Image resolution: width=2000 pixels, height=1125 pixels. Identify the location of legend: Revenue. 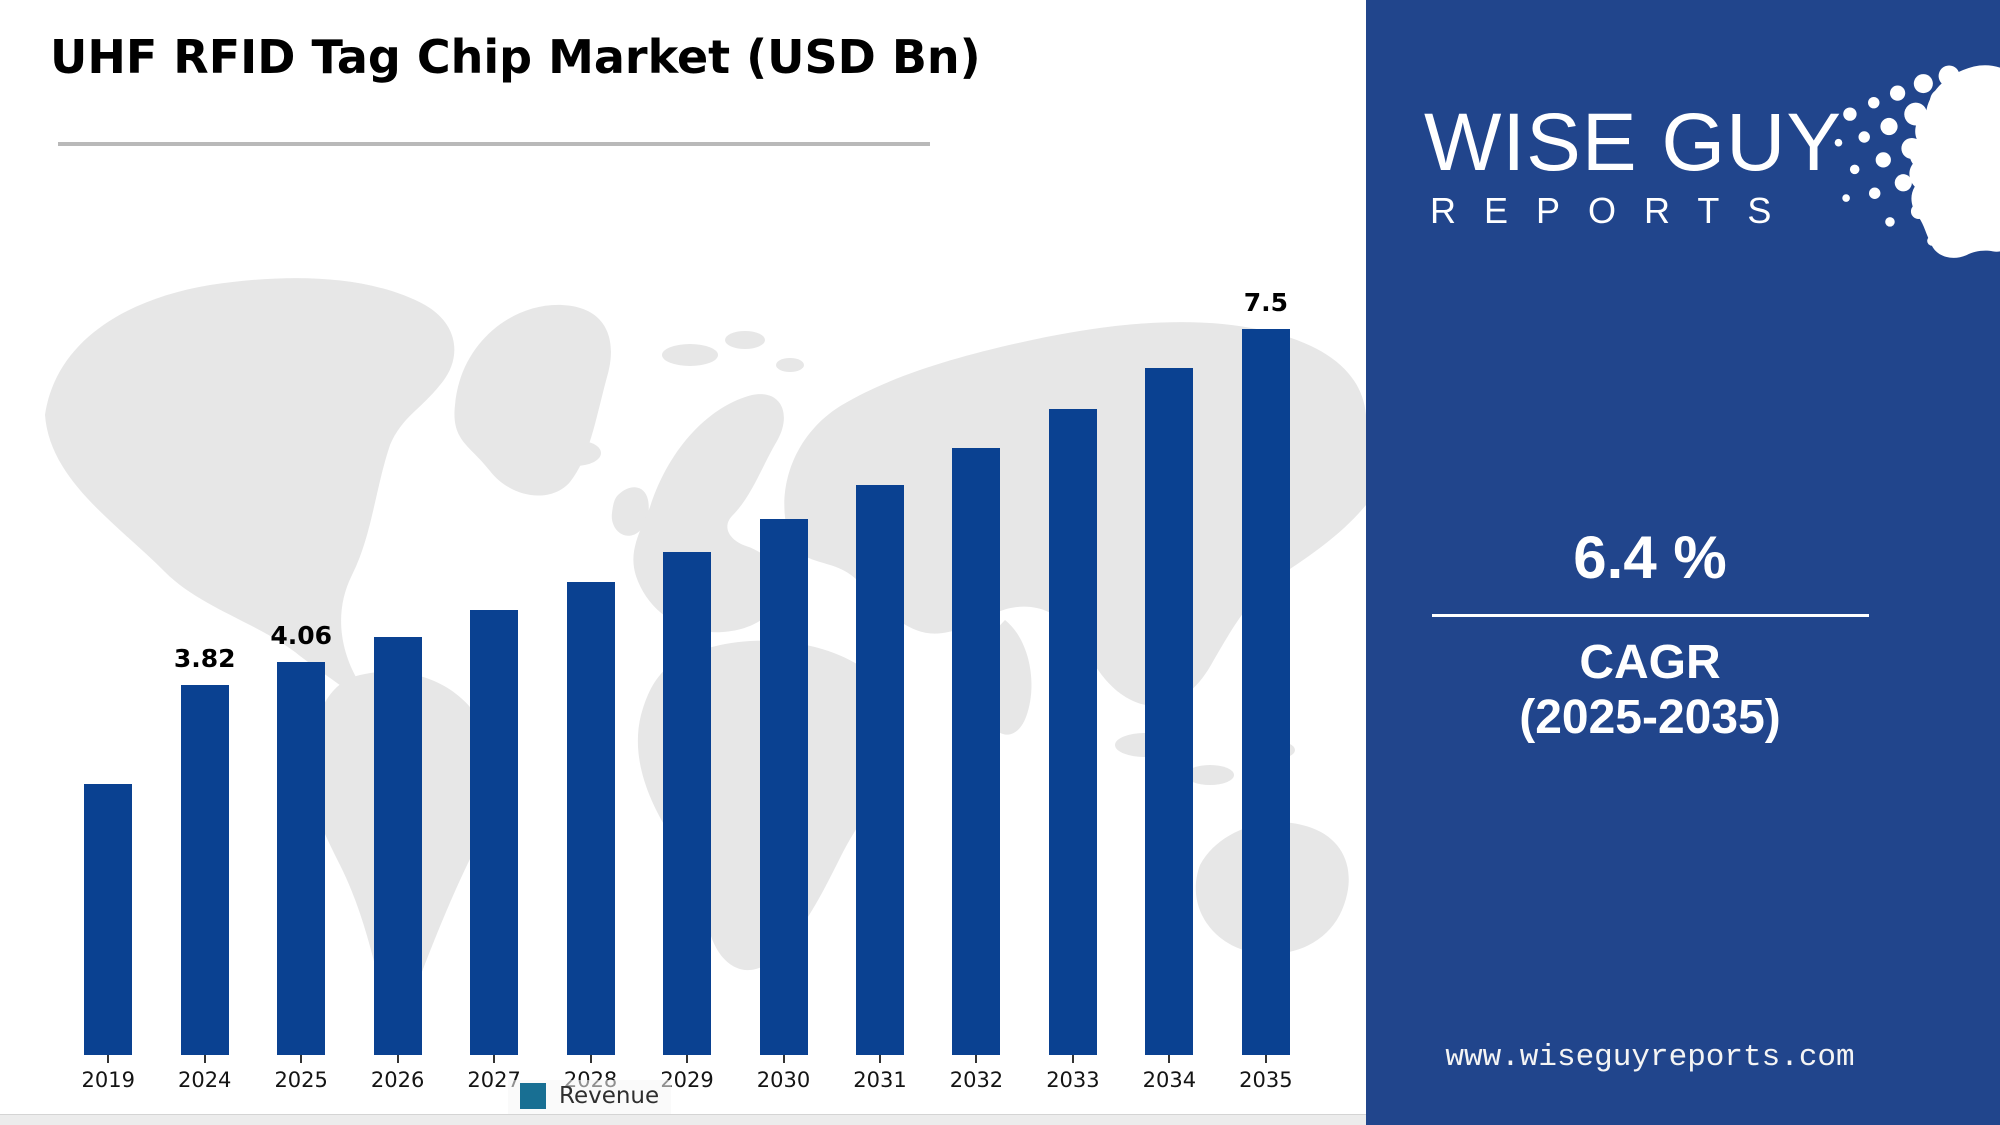
(590, 1097).